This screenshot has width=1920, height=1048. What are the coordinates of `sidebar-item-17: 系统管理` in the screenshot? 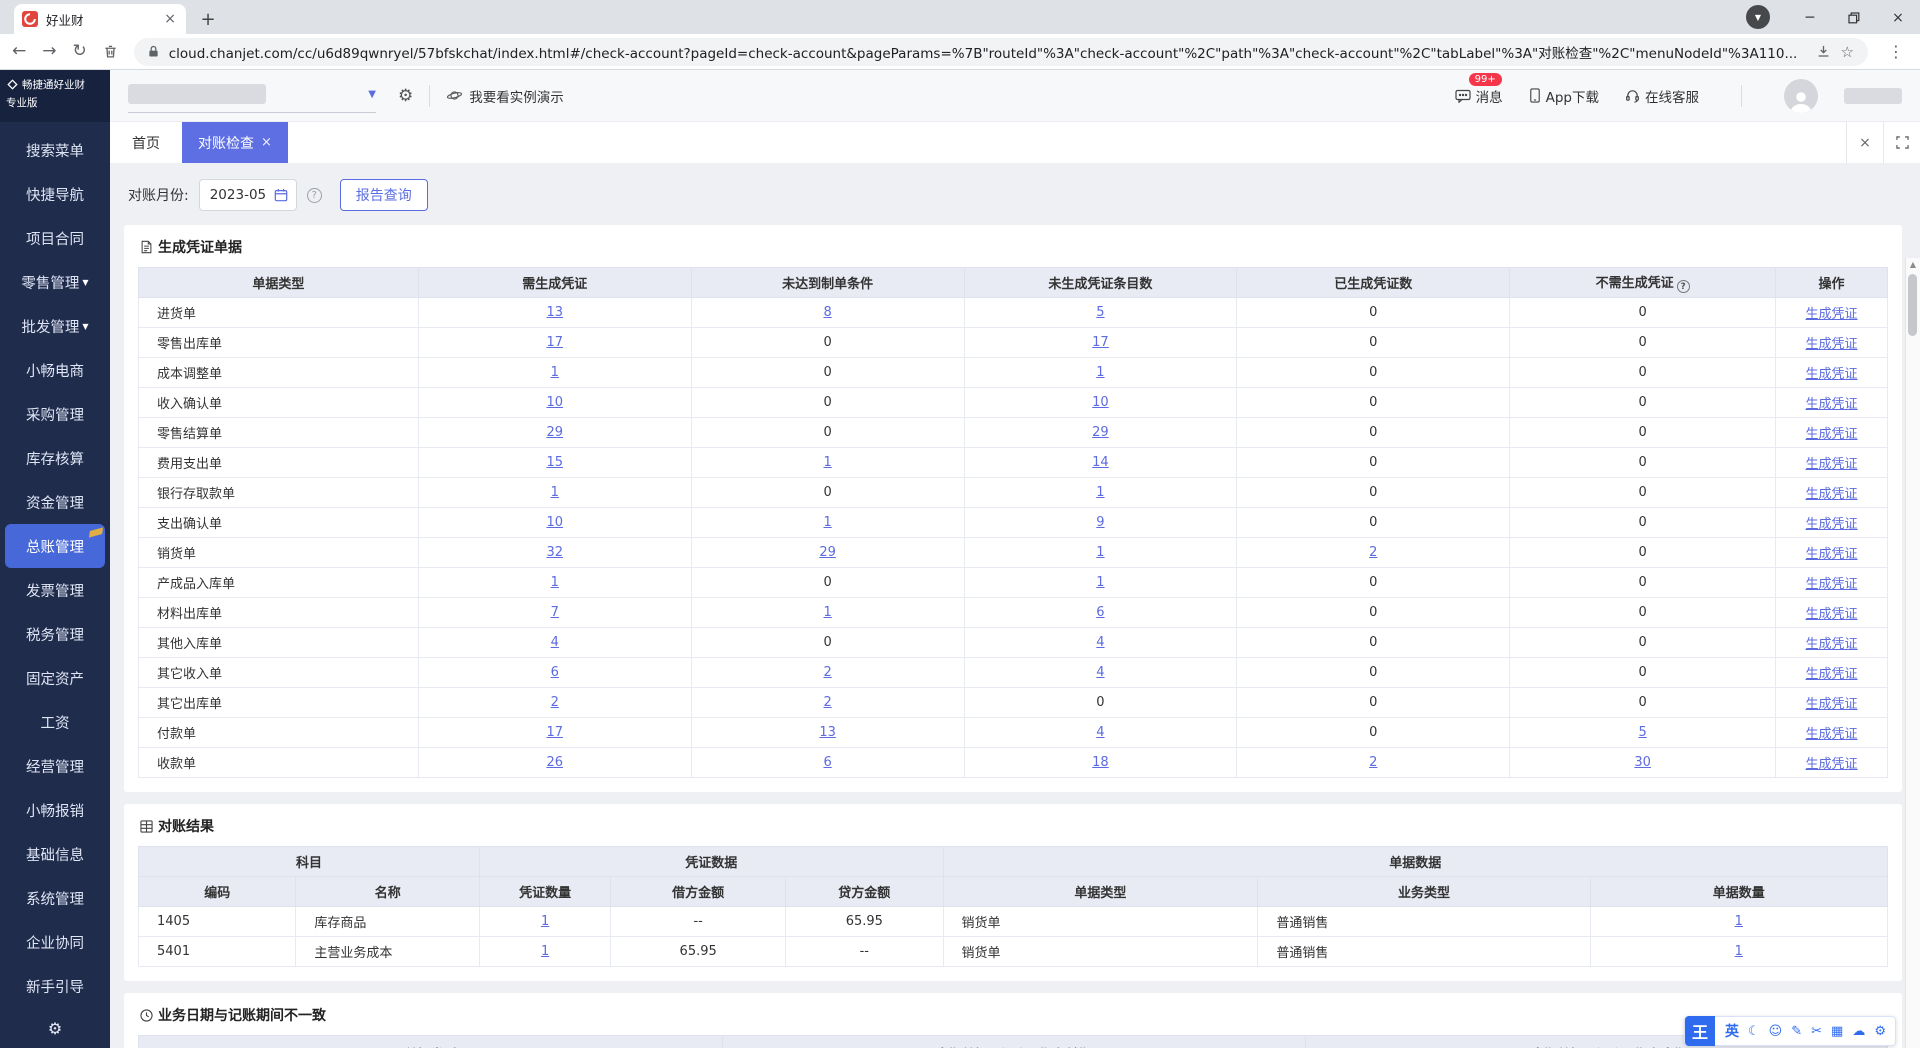 It's located at (55, 898).